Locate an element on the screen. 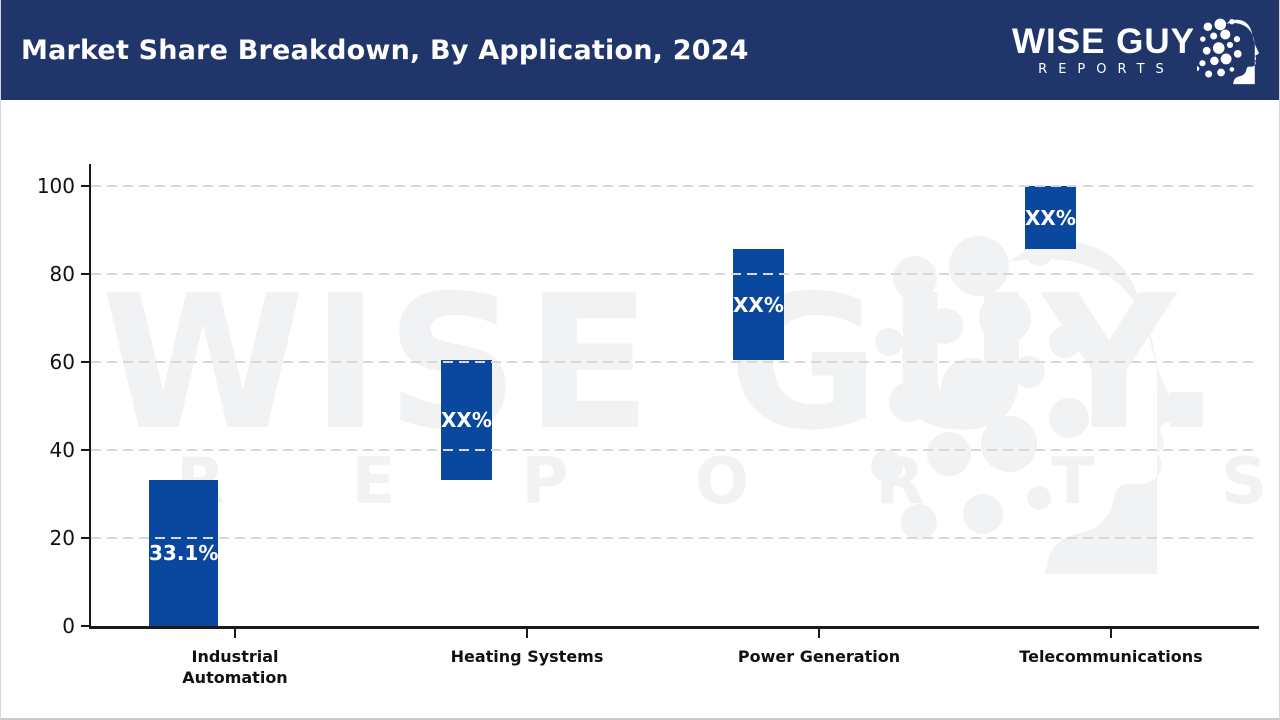  y-tick-label: 60 is located at coordinates (62, 362).